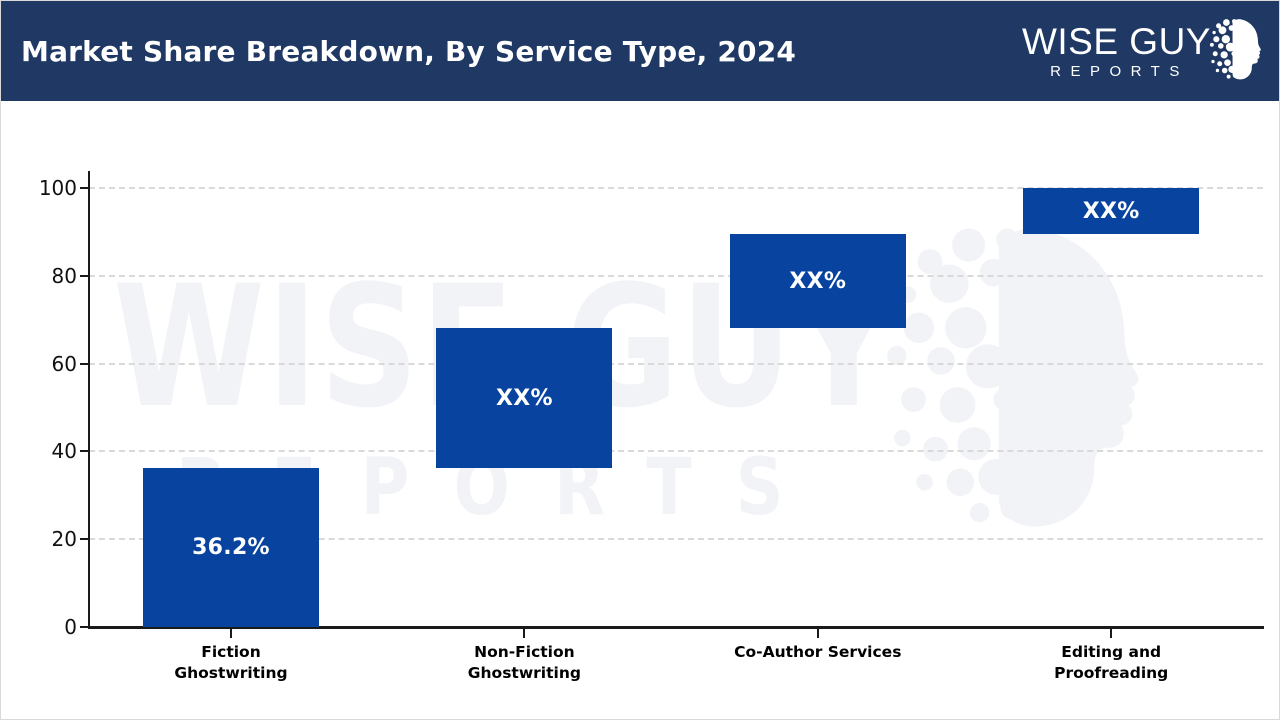 This screenshot has width=1280, height=720. I want to click on x-axis-label: Fiction Ghostwriting, so click(231, 662).